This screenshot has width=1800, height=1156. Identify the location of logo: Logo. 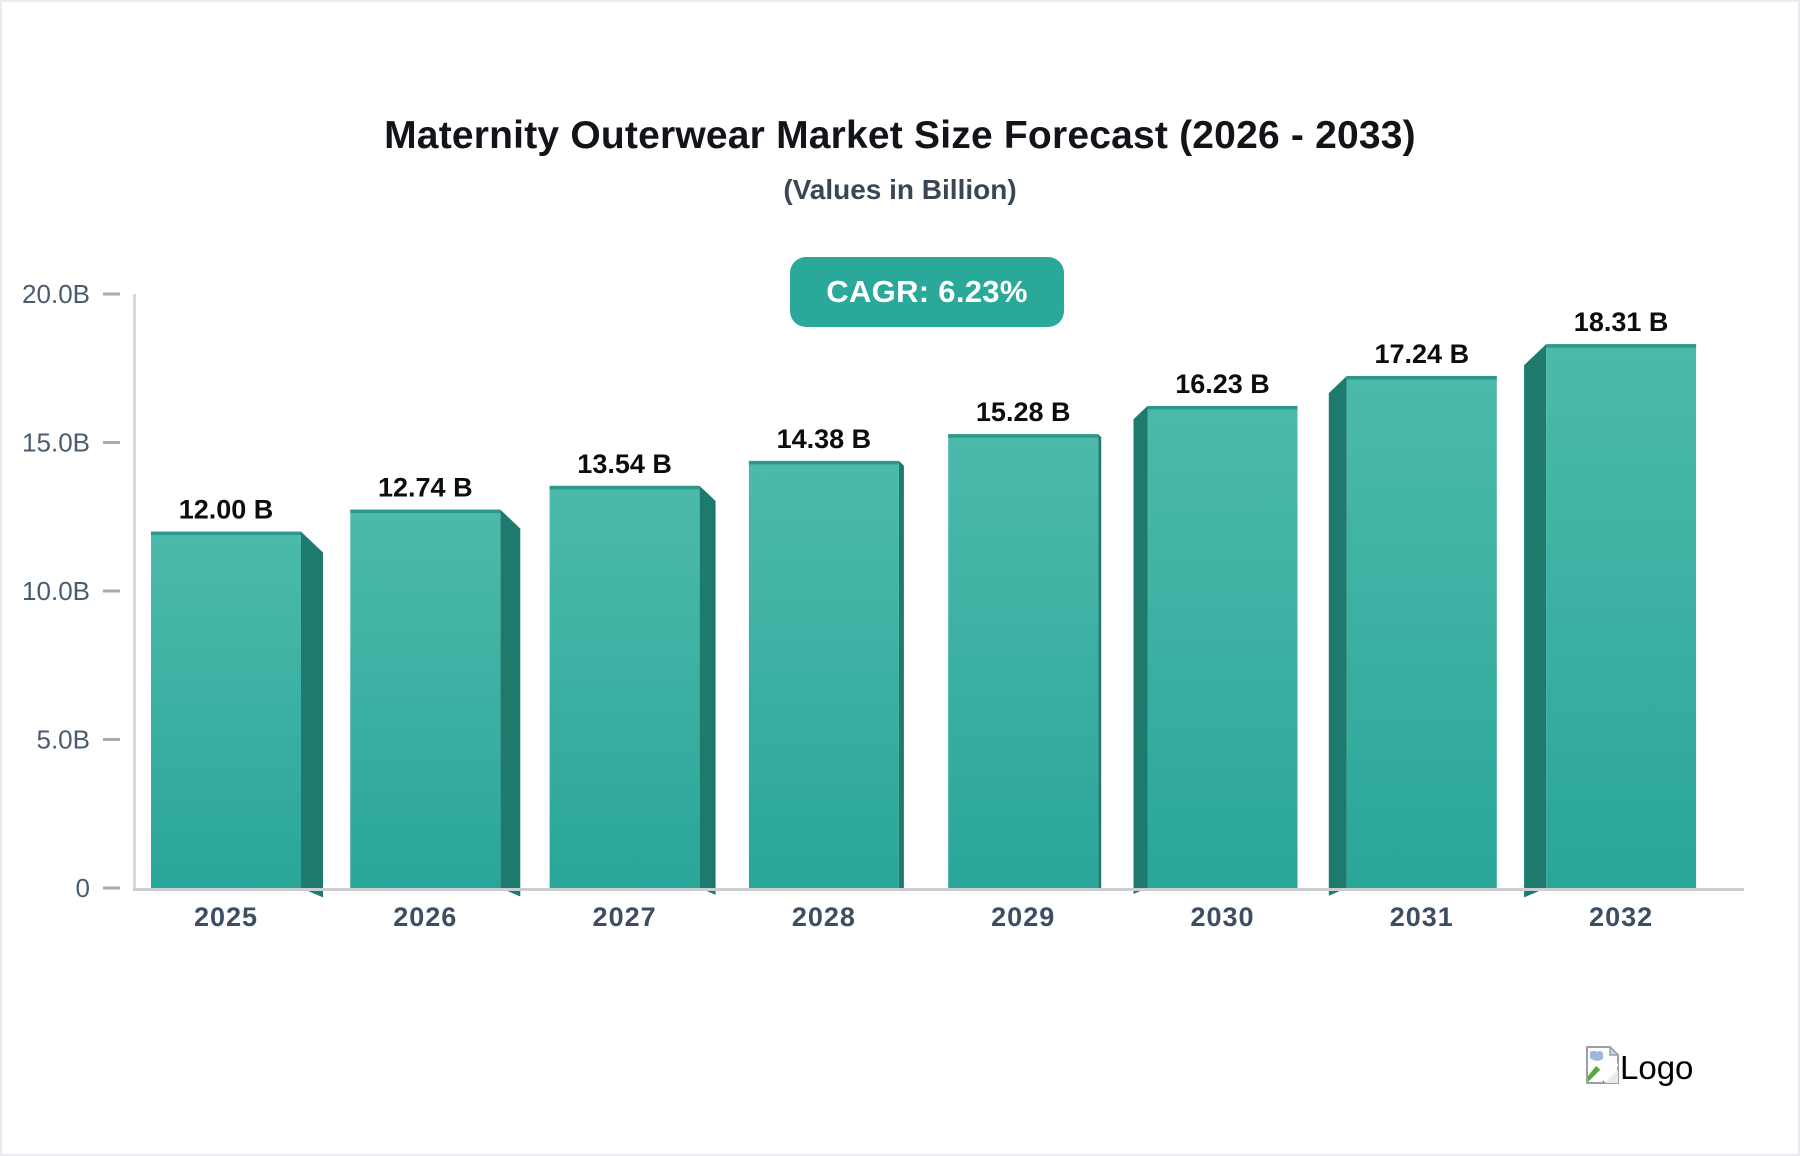
(1639, 1063).